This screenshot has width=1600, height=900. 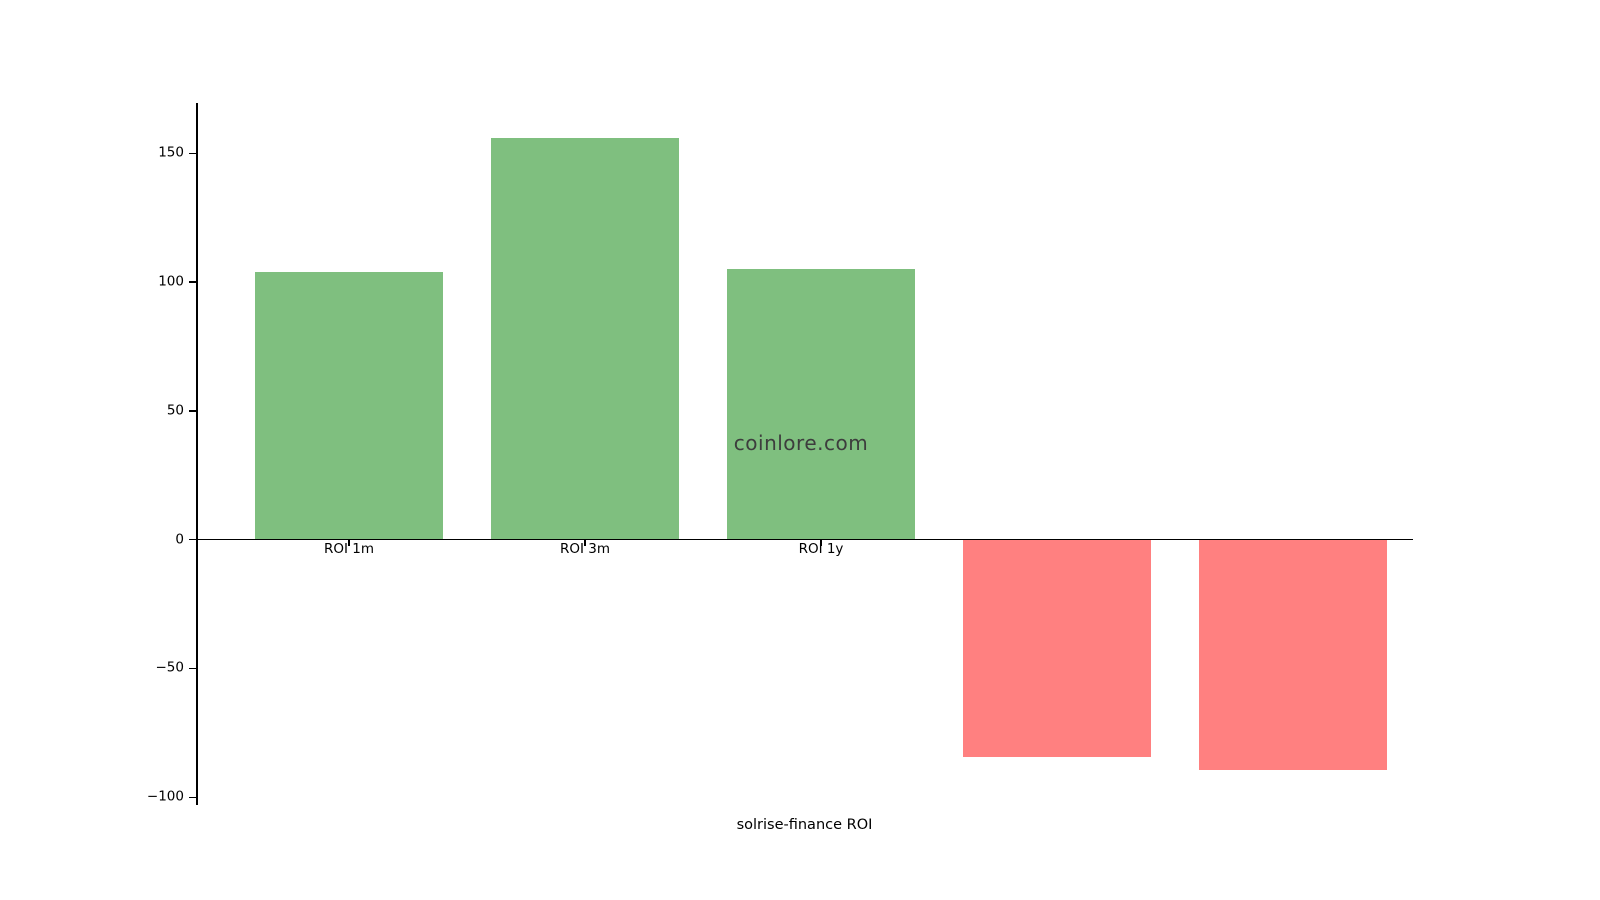 What do you see at coordinates (171, 152) in the screenshot?
I see `y-tick-label-150: 150` at bounding box center [171, 152].